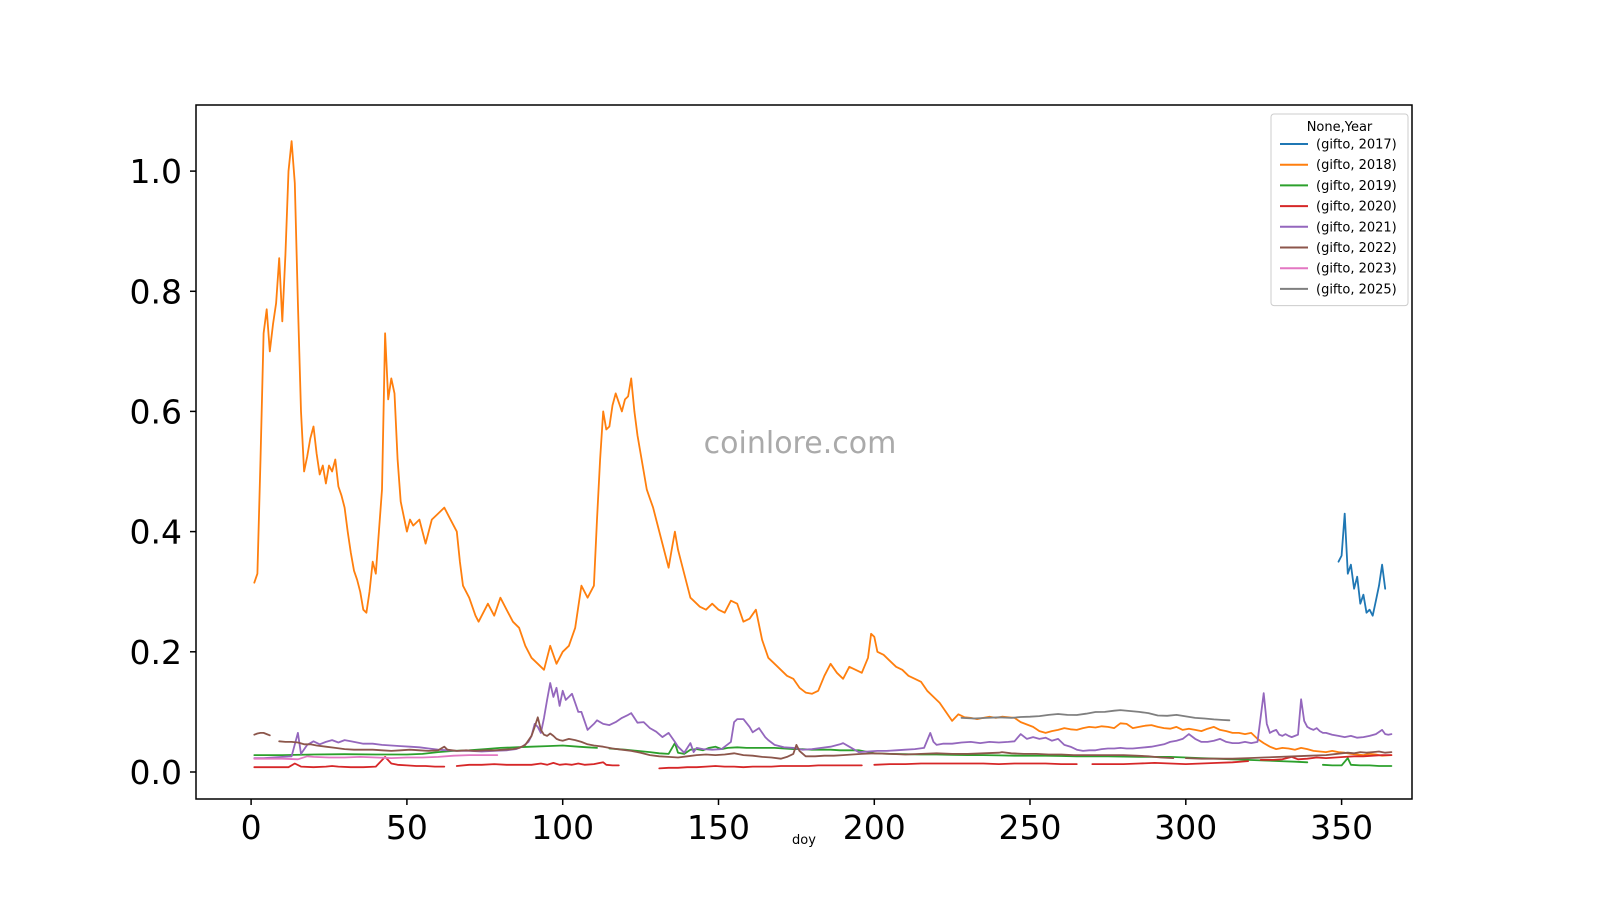 The image size is (1600, 900). I want to click on x-tick-label: 150, so click(718, 827).